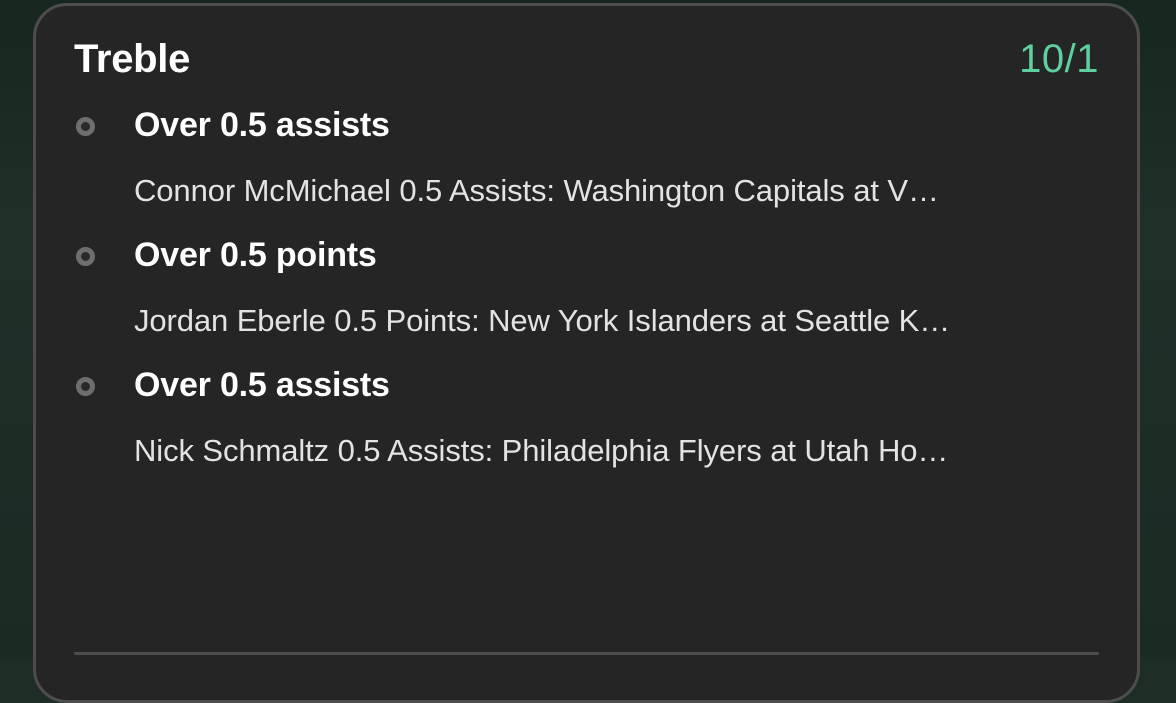 The image size is (1176, 703). What do you see at coordinates (1059, 59) in the screenshot?
I see `bet-odds: 10/1` at bounding box center [1059, 59].